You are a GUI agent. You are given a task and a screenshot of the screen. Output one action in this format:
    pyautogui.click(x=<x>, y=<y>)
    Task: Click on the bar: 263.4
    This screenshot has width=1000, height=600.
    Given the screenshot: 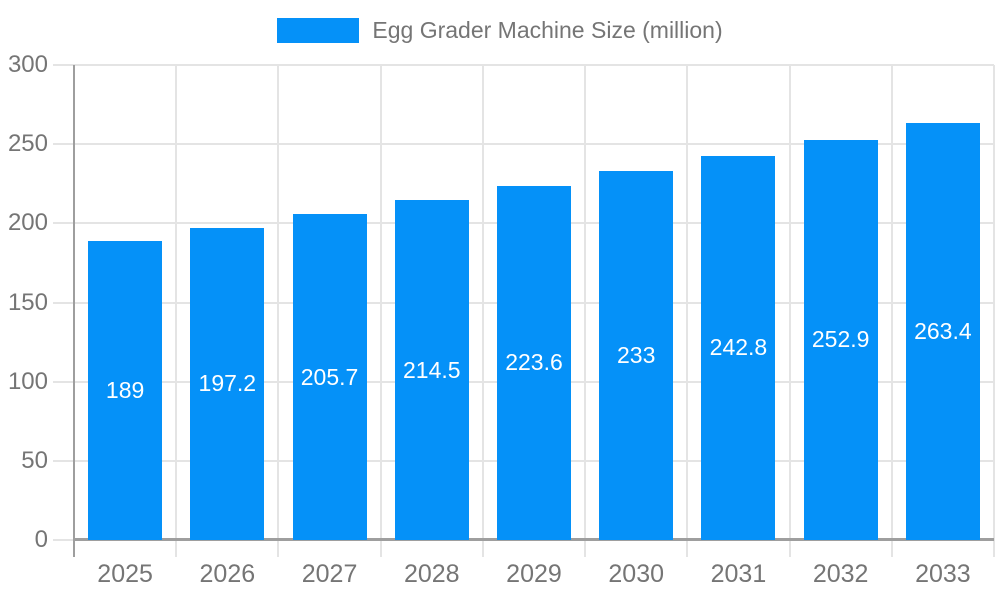 What is the action you would take?
    pyautogui.click(x=942, y=331)
    